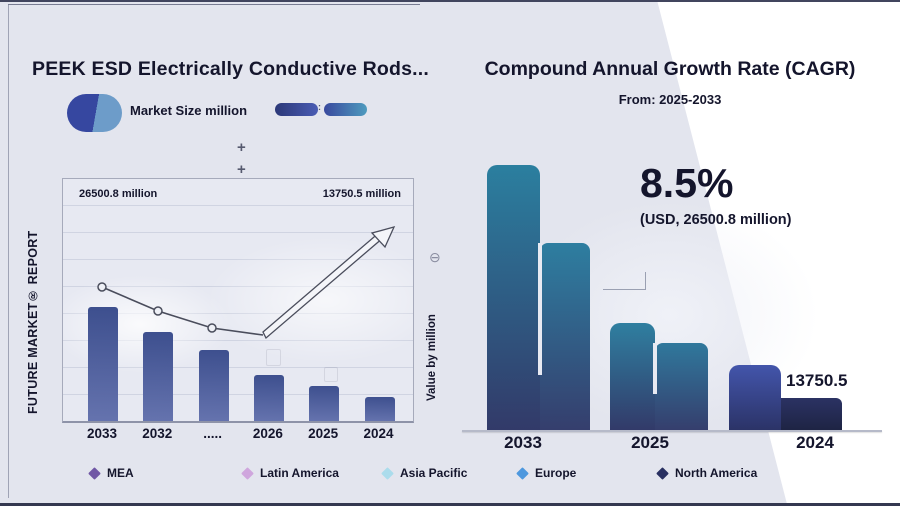  I want to click on x-tick-label: 2026, so click(267, 433).